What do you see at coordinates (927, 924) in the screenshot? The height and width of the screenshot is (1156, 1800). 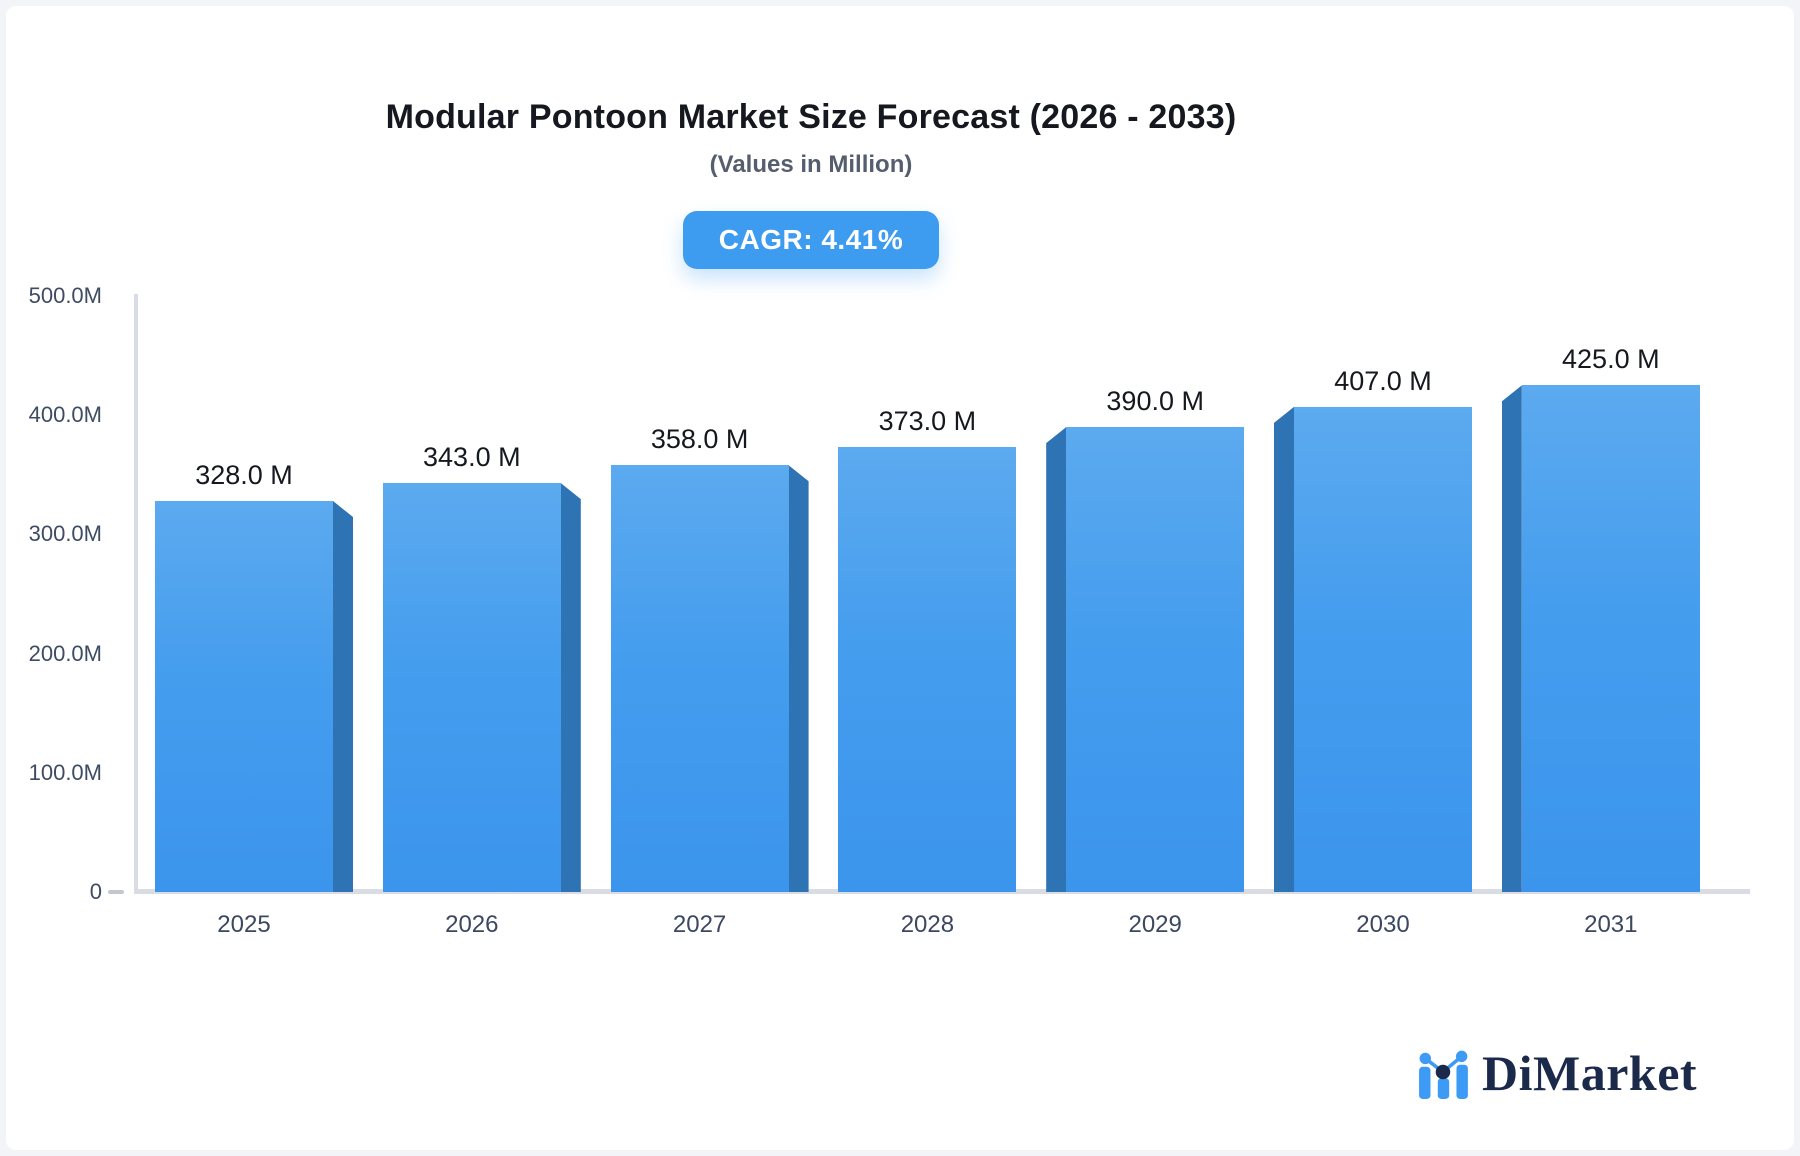 I see `x-axis-label: 2028` at bounding box center [927, 924].